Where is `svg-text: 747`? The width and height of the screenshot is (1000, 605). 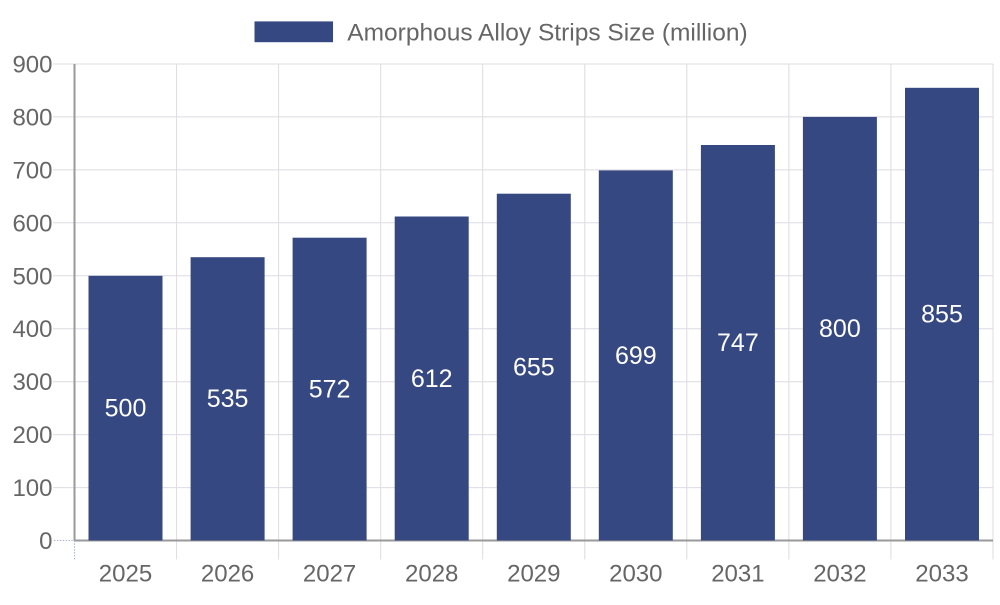 svg-text: 747 is located at coordinates (738, 343).